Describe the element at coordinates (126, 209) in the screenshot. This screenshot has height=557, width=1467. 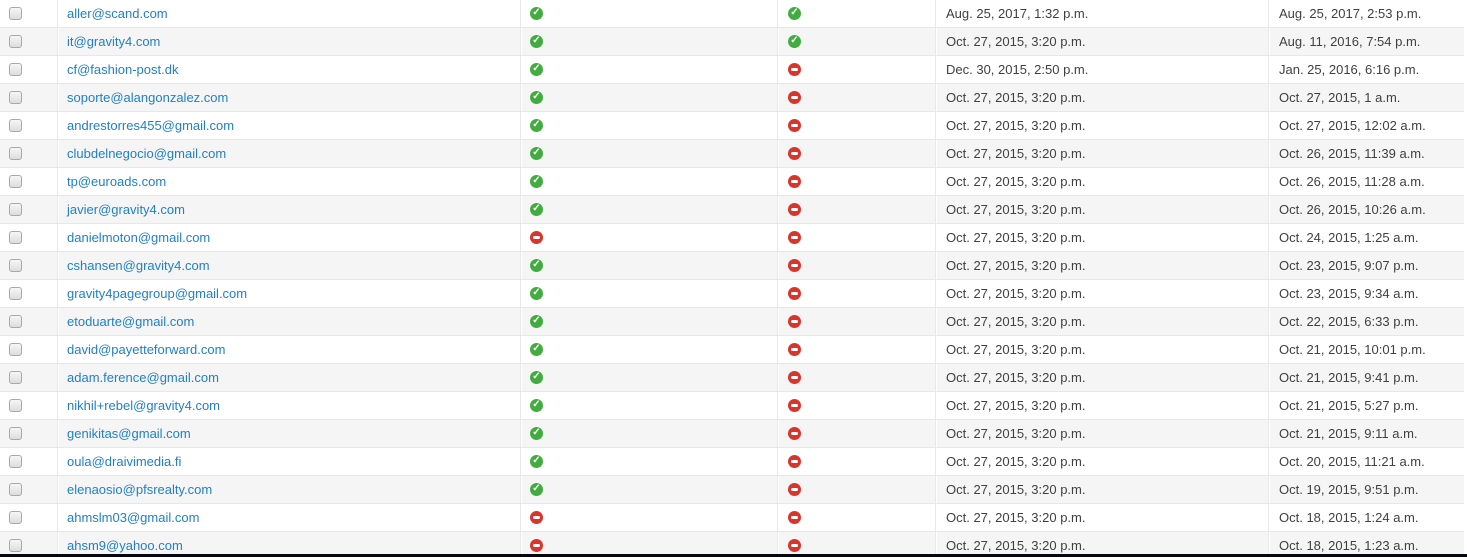
I see `email-link: javier@gravity4.com` at that location.